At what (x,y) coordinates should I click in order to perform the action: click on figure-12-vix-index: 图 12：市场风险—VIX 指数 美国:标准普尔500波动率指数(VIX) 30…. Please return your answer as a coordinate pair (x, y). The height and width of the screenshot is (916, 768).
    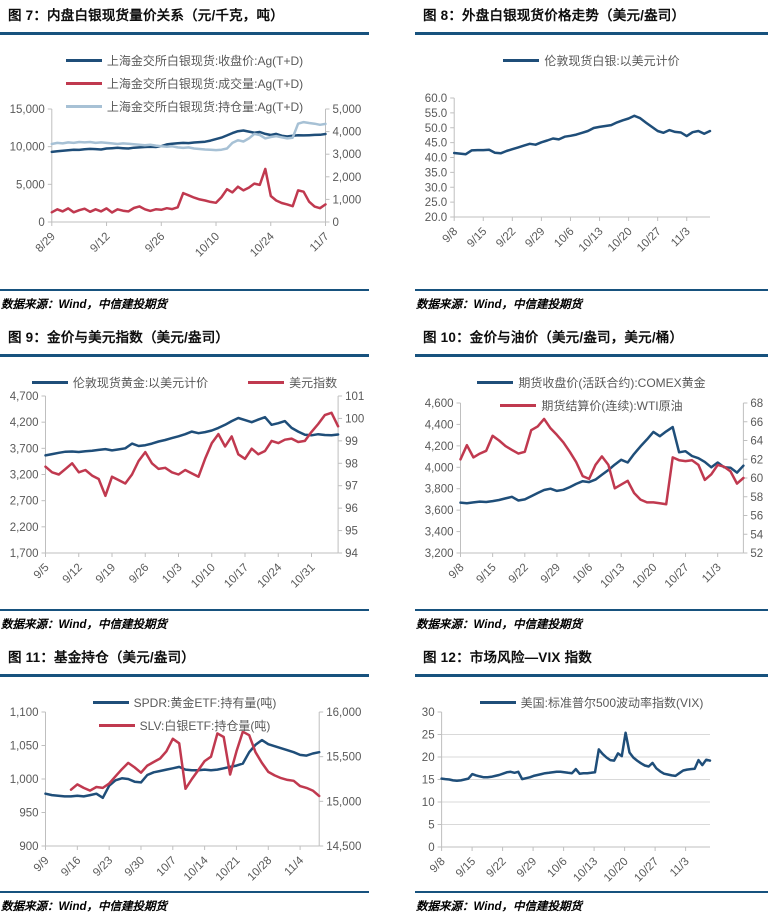
    Looking at the image, I should click on (591, 775).